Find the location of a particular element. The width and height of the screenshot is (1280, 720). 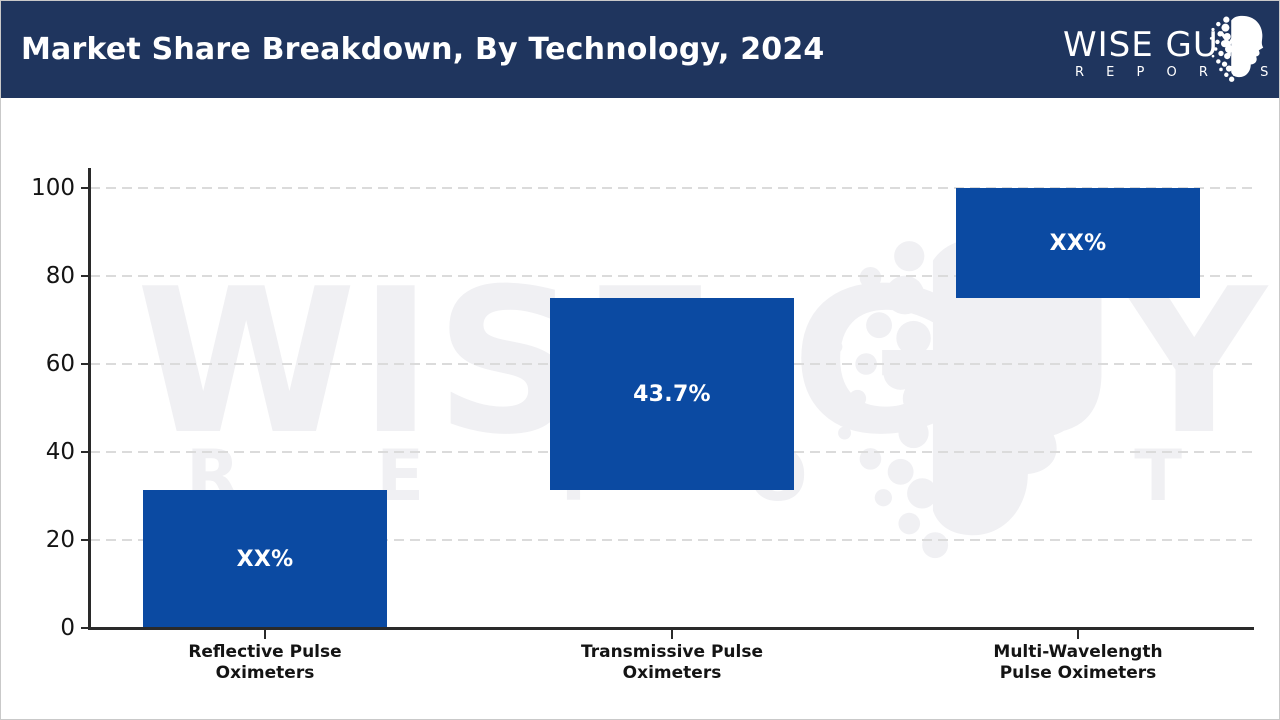

y-axis-tick-label: 80 is located at coordinates (60, 276).